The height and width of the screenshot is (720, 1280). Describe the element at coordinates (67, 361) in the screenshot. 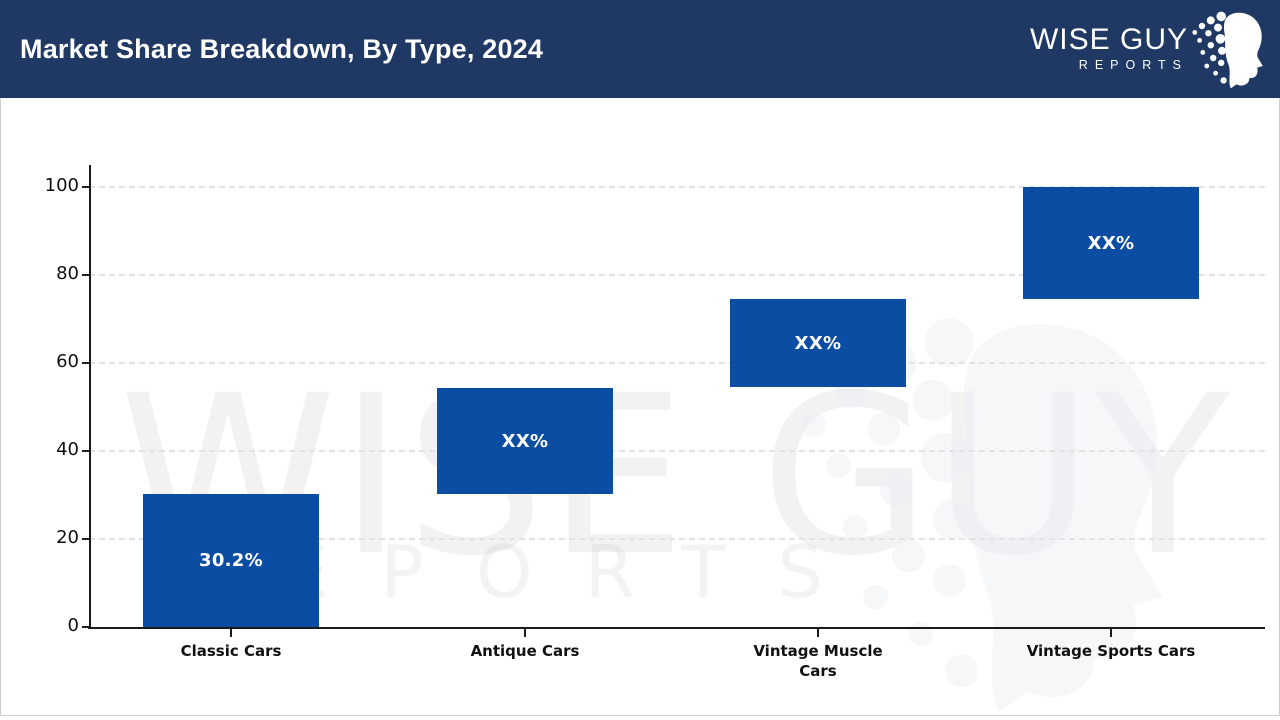

I see `y-axis-tick-label: 60` at that location.